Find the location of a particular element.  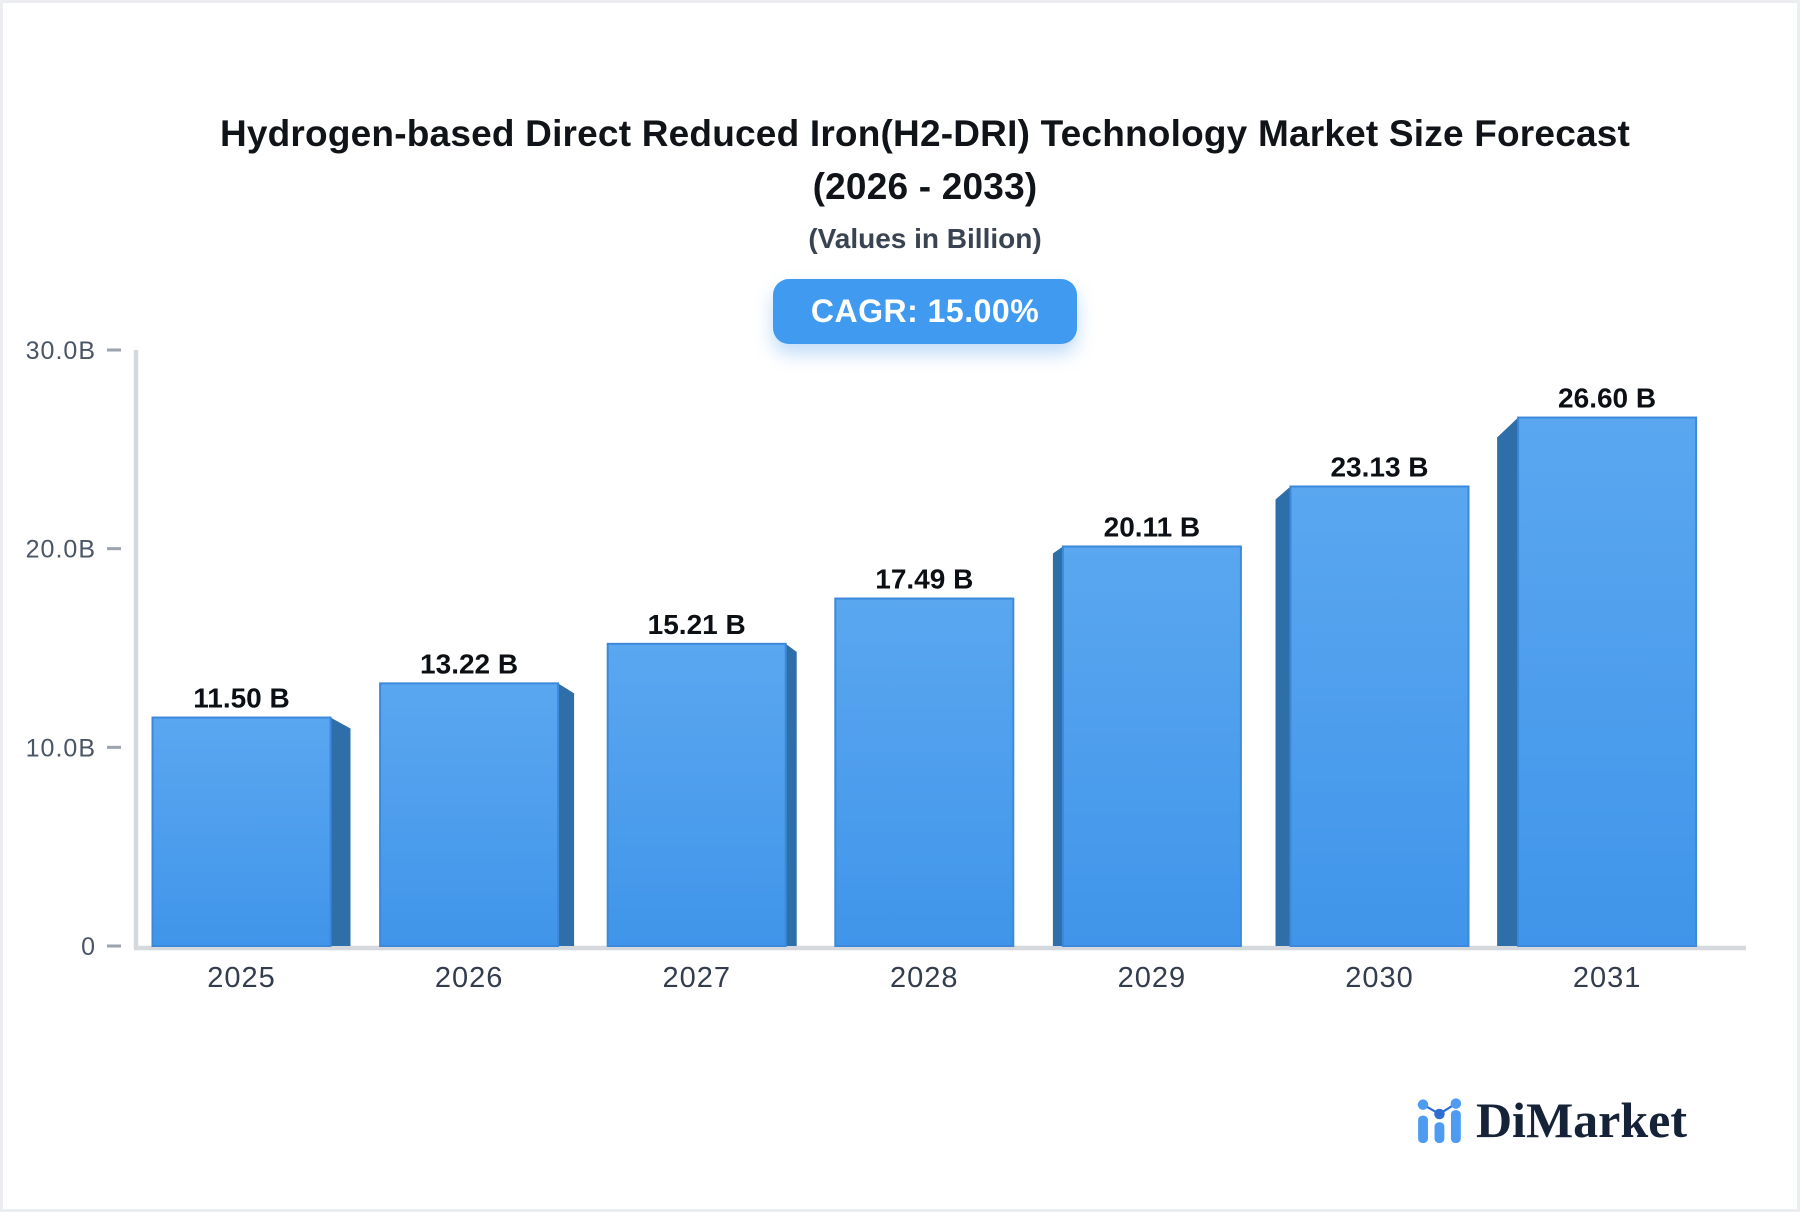

bar-2026: 13.22 B is located at coordinates (477, 797).